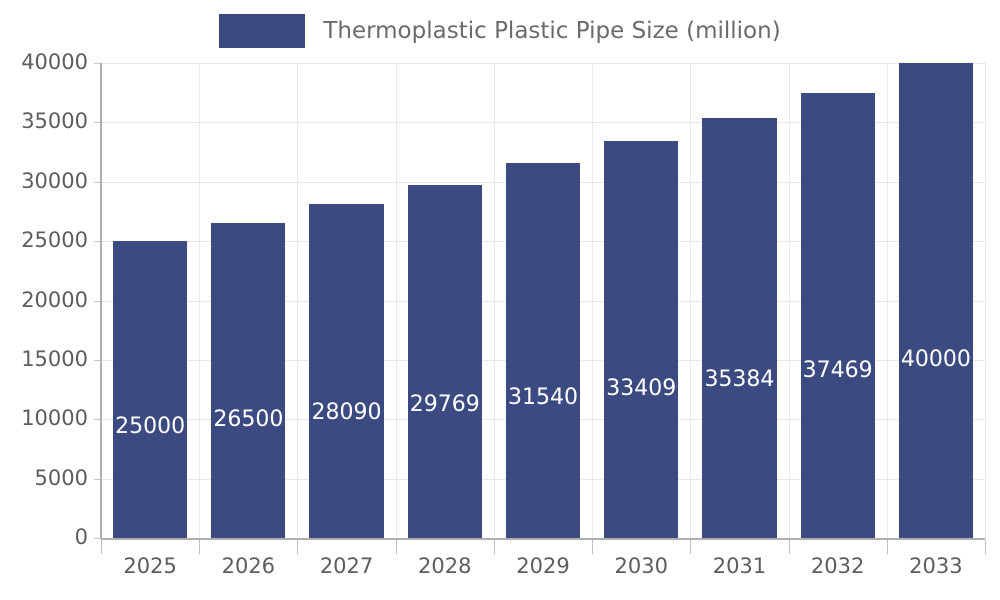 Image resolution: width=1000 pixels, height=600 pixels. What do you see at coordinates (641, 566) in the screenshot?
I see `x-tick-label: 2030` at bounding box center [641, 566].